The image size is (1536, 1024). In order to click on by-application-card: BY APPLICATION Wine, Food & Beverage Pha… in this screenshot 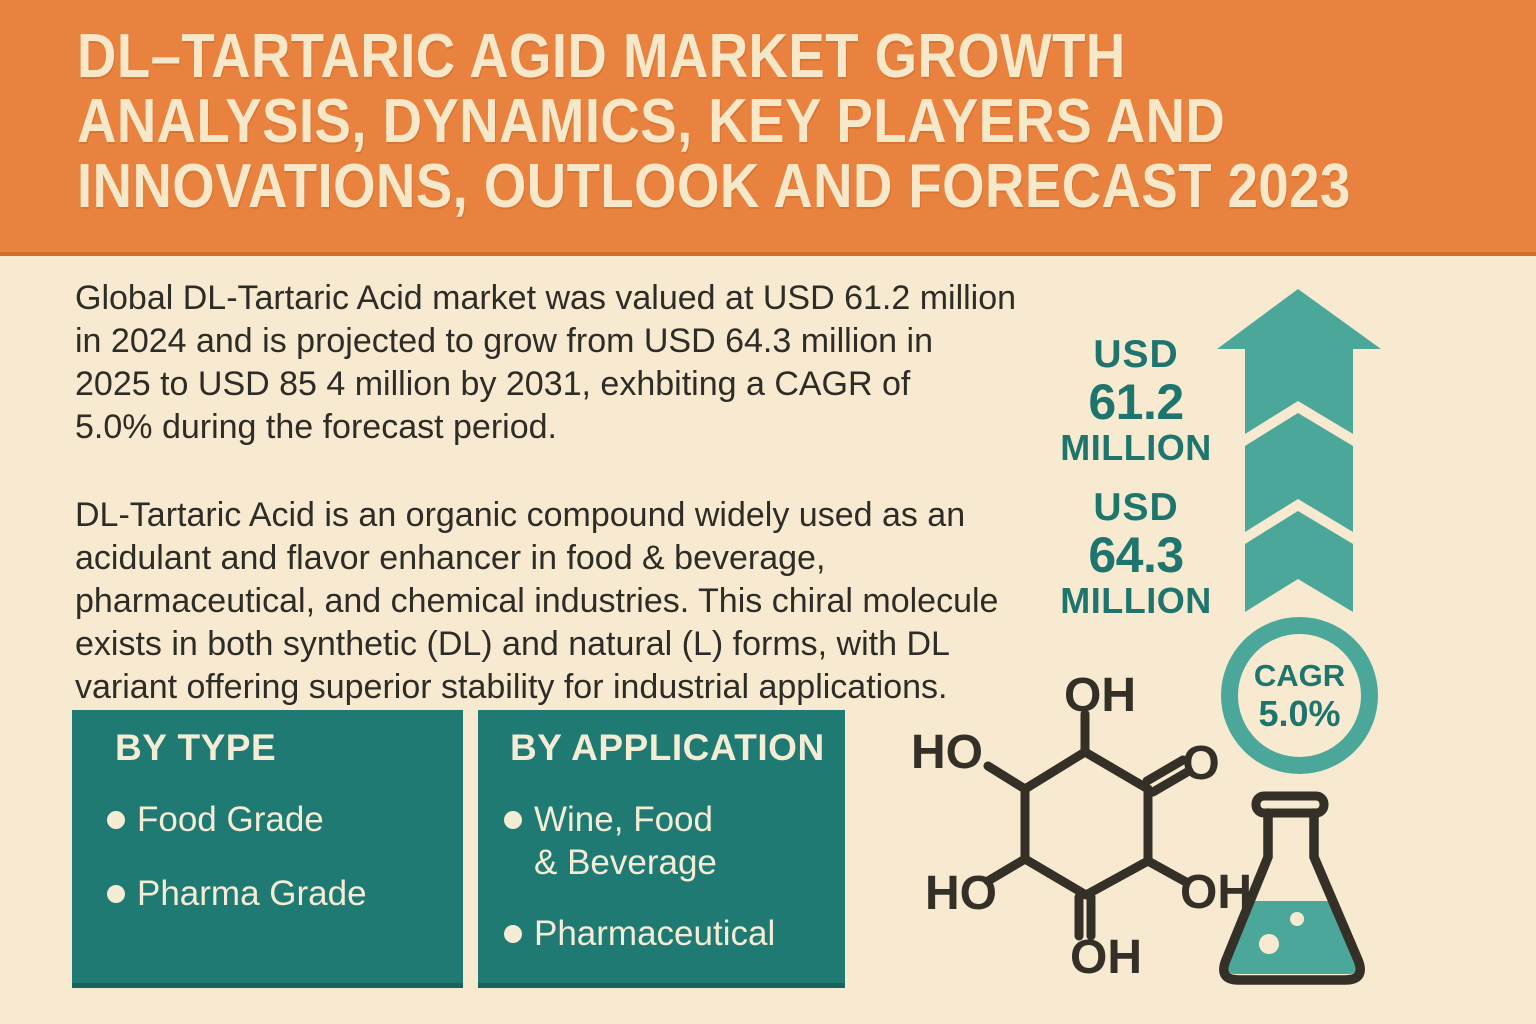, I will do `click(661, 849)`.